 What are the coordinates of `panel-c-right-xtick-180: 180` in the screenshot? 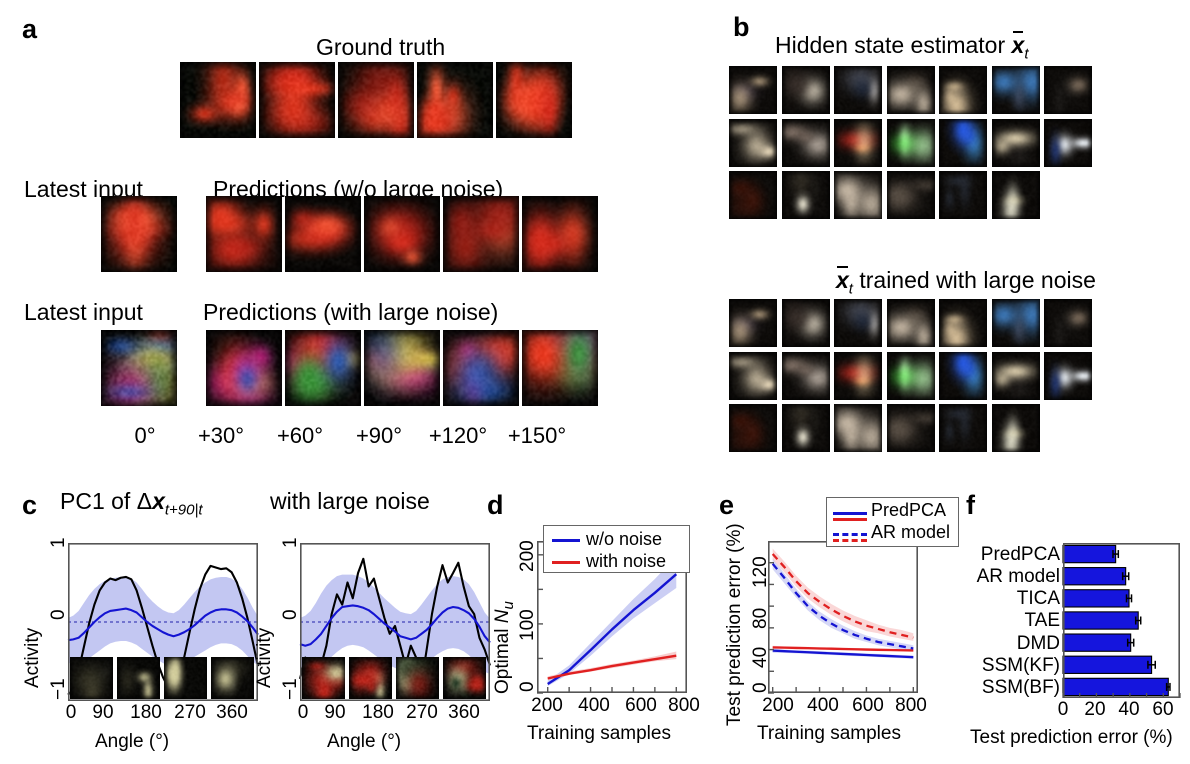 It's located at (378, 712).